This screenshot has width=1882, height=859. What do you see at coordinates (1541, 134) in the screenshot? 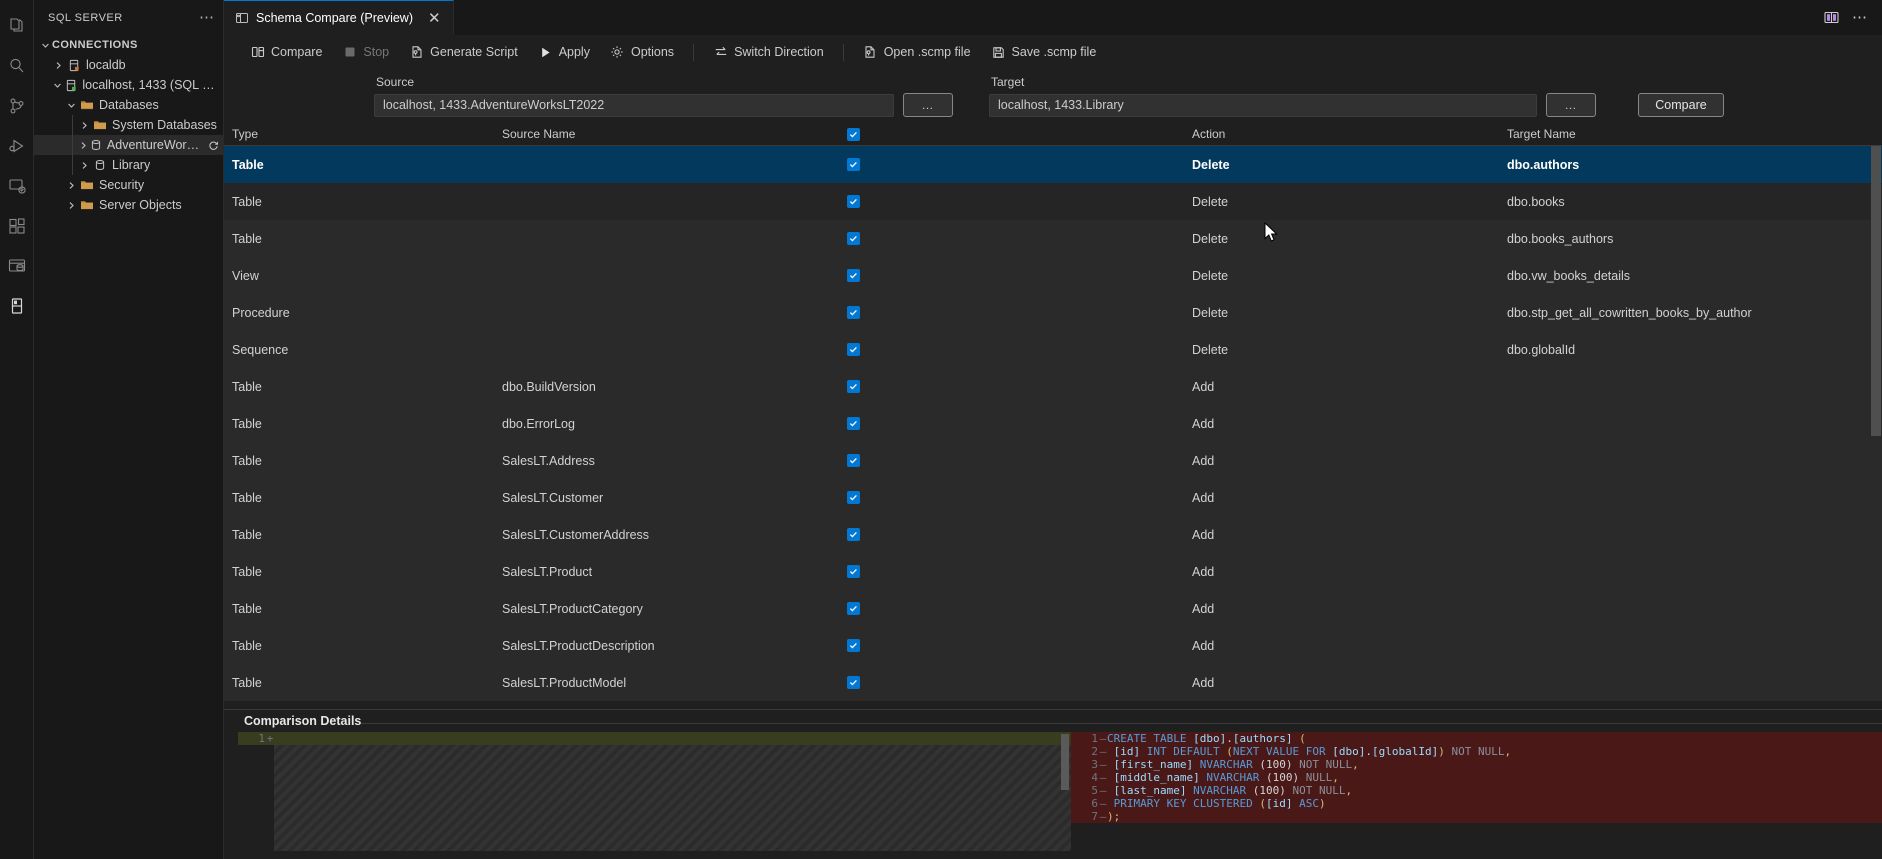
I see `column-header-target-name: Target Name` at bounding box center [1541, 134].